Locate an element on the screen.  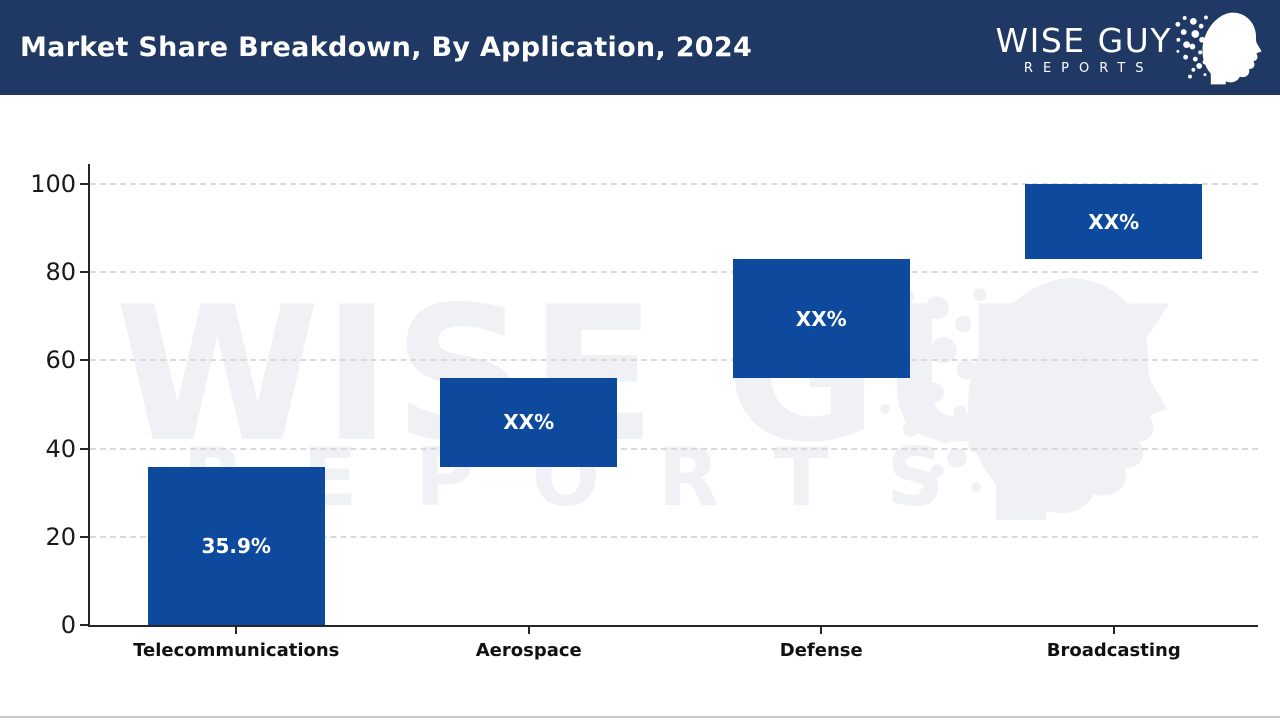
brand-logo: WISE GUY REPORTS is located at coordinates (1130, 48).